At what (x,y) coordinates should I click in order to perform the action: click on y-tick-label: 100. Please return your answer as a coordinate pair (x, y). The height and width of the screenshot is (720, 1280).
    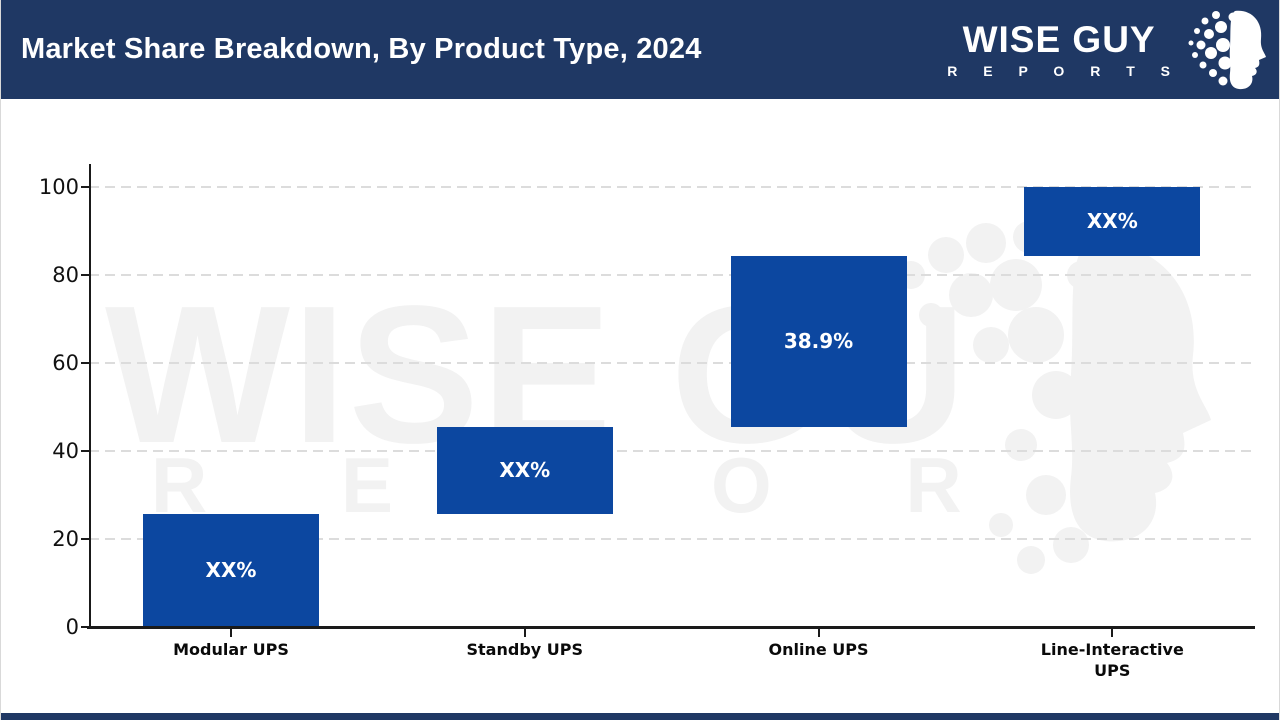
    Looking at the image, I should click on (58, 187).